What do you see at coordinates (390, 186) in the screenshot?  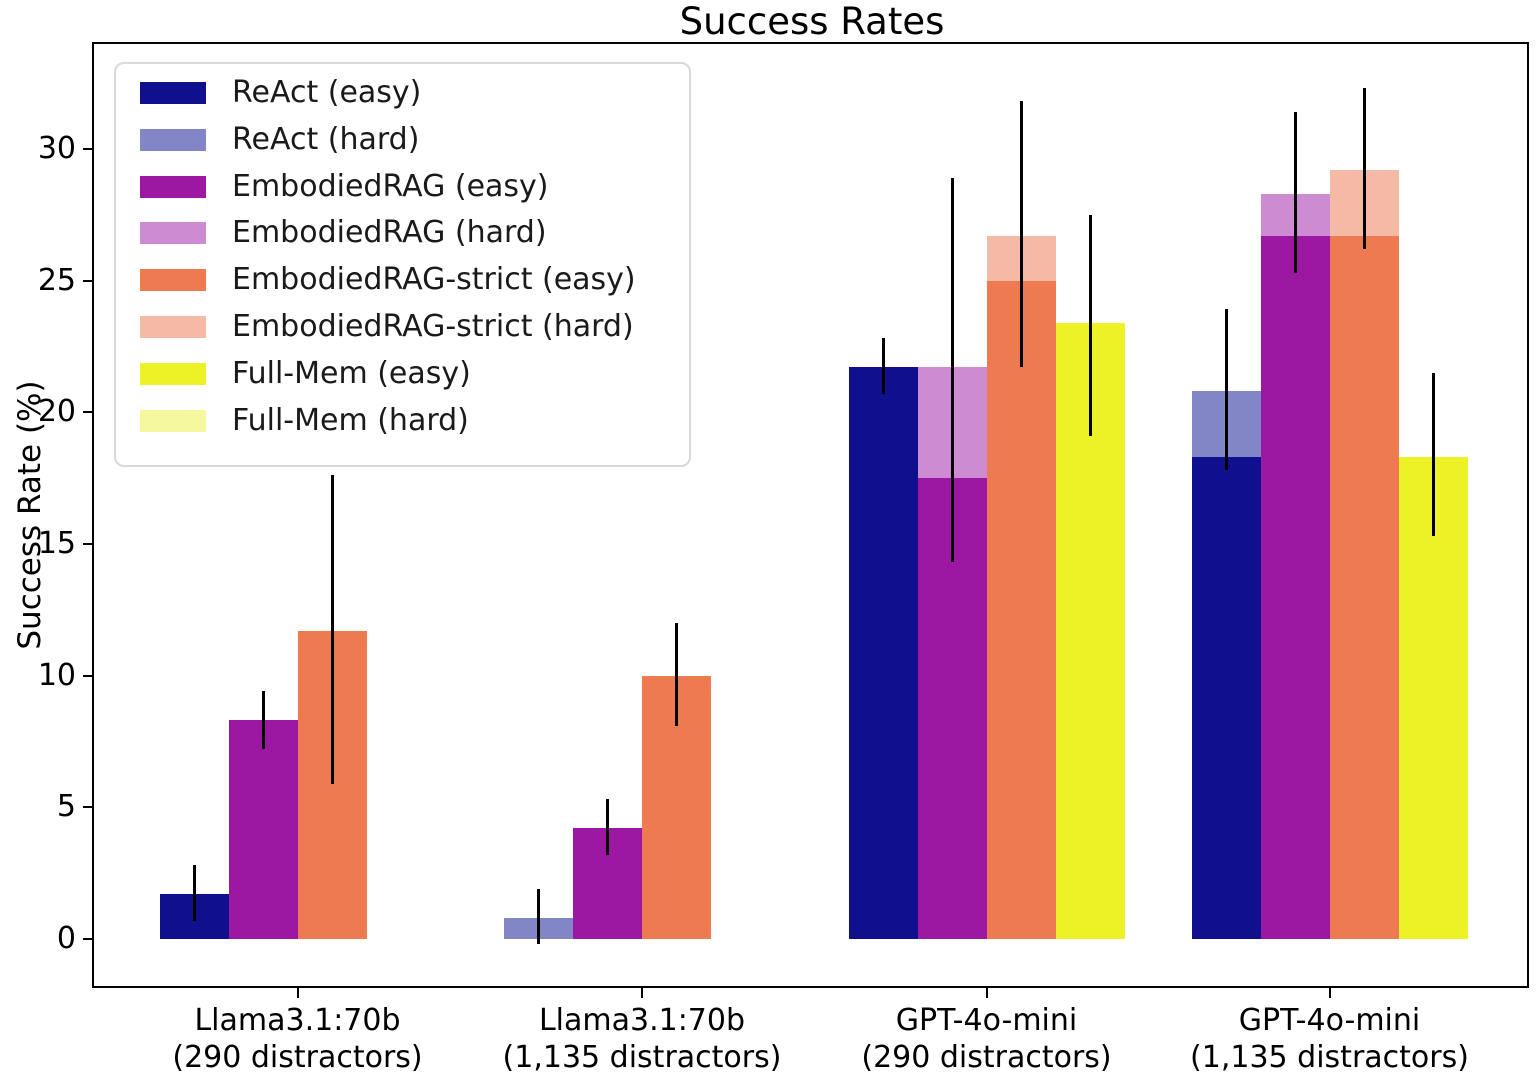 I see `legend-label: EmbodiedRAG (easy)` at bounding box center [390, 186].